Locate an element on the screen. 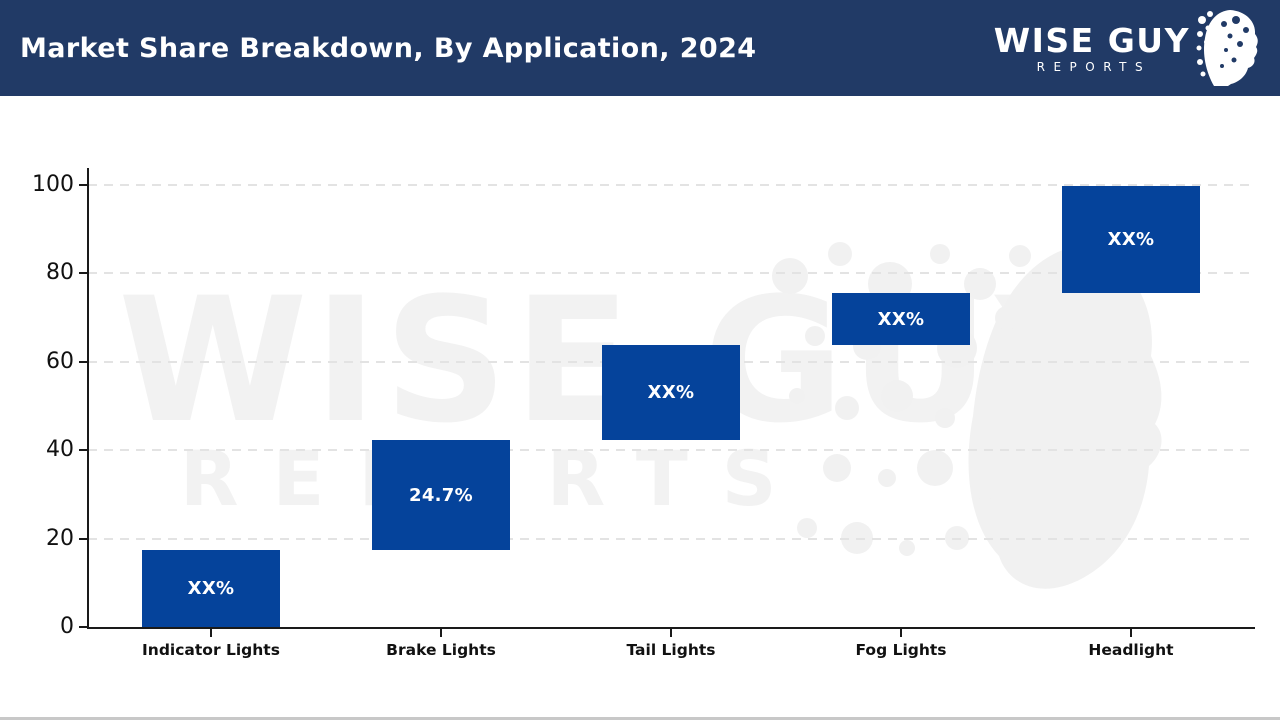  dotted-face-profile-icon is located at coordinates (1228, 48).